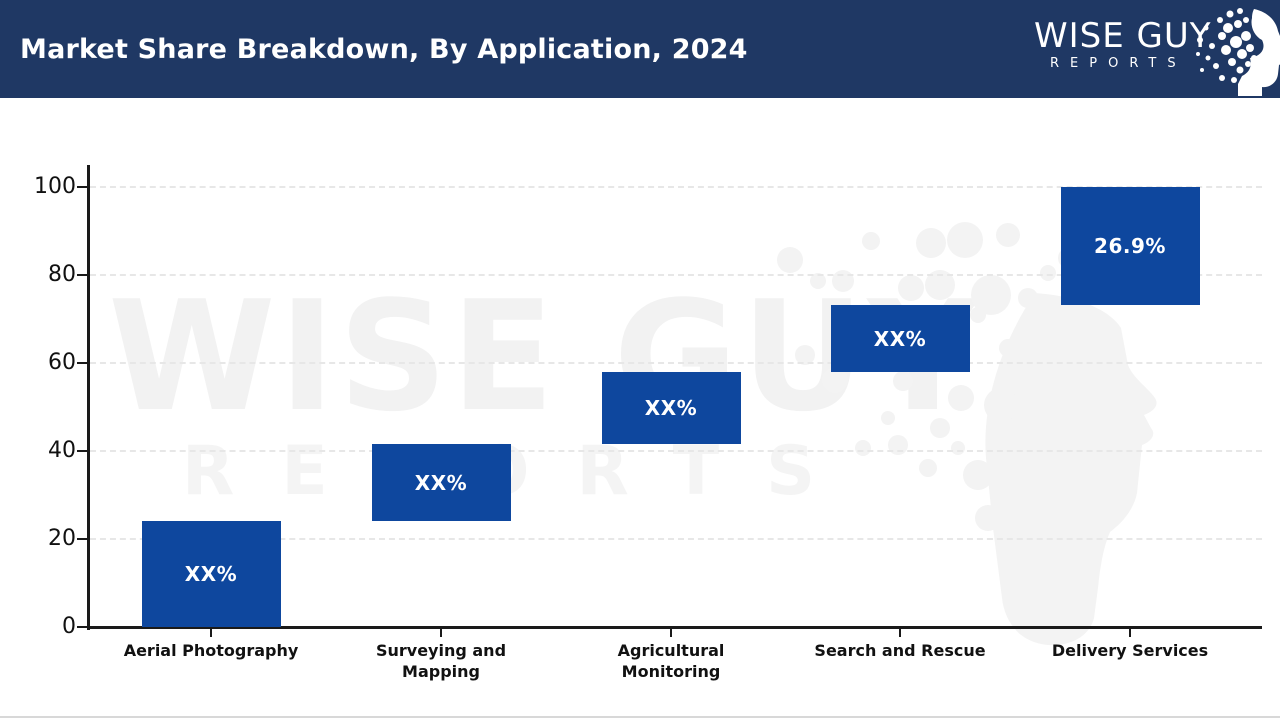 Image resolution: width=1280 pixels, height=720 pixels. What do you see at coordinates (900, 650) in the screenshot?
I see `x-tick-label: Search and Rescue` at bounding box center [900, 650].